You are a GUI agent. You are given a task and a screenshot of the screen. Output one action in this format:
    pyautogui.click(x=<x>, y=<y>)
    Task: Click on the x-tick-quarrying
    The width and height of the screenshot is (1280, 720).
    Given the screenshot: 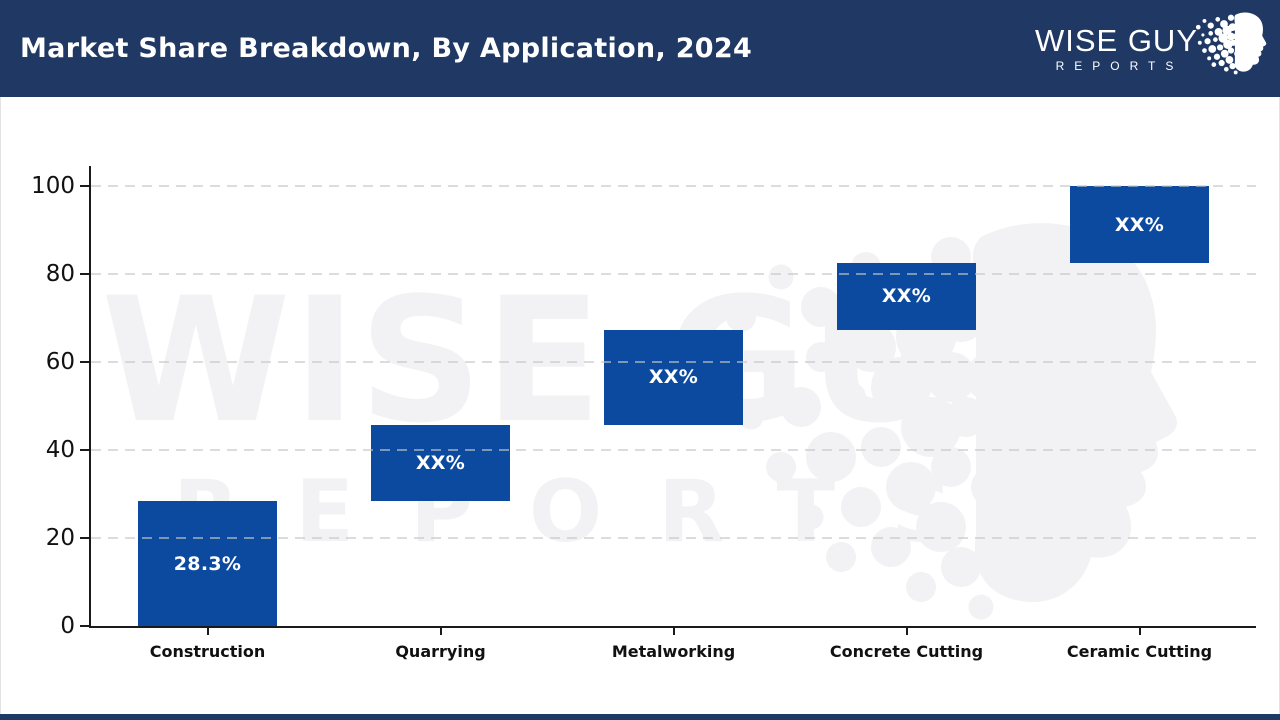 What is the action you would take?
    pyautogui.click(x=440, y=630)
    